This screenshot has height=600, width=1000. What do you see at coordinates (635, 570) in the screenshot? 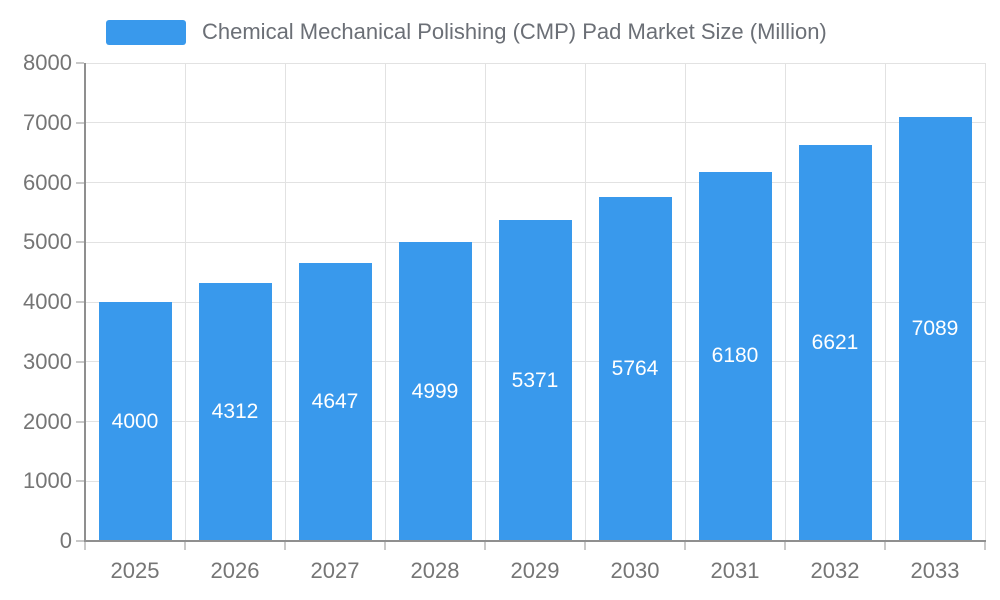
I see `x-tick-label: 2030` at bounding box center [635, 570].